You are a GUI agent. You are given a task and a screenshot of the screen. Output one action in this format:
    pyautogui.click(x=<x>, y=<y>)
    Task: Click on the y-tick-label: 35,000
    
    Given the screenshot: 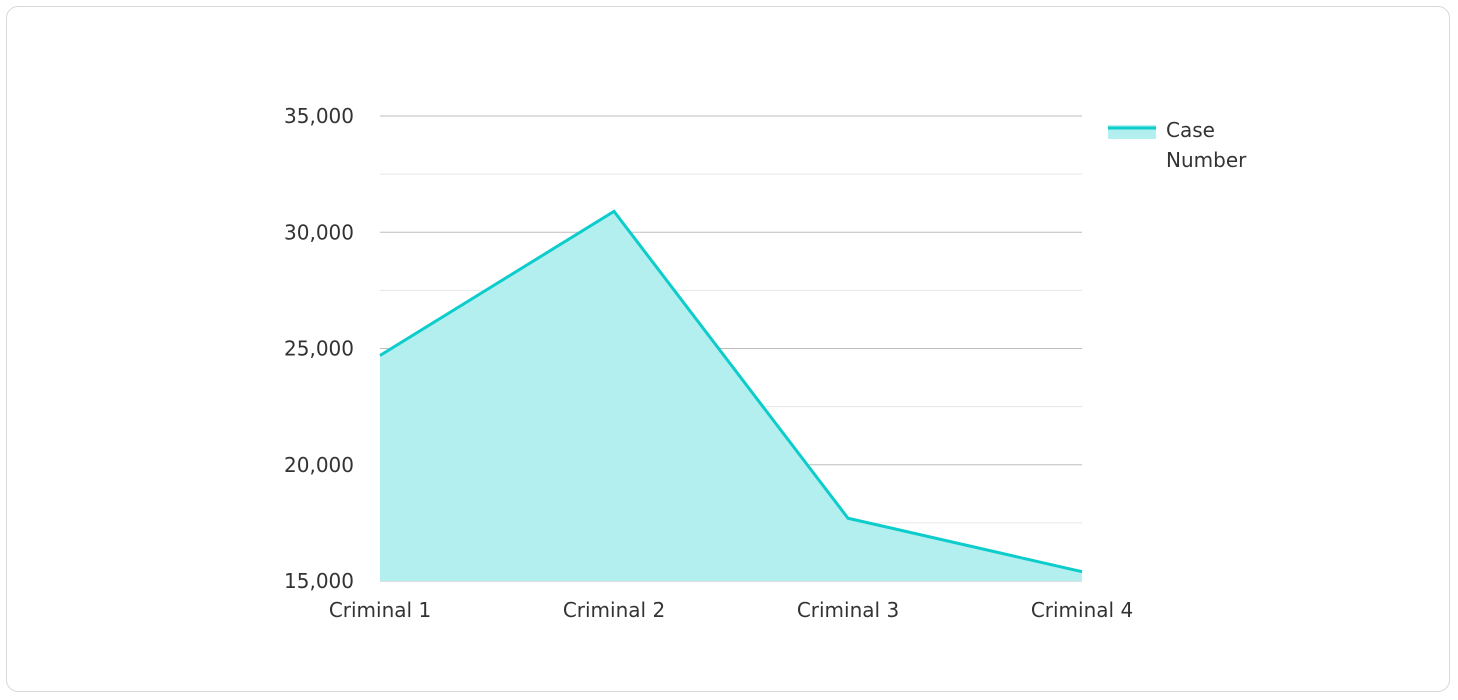 What is the action you would take?
    pyautogui.click(x=319, y=116)
    